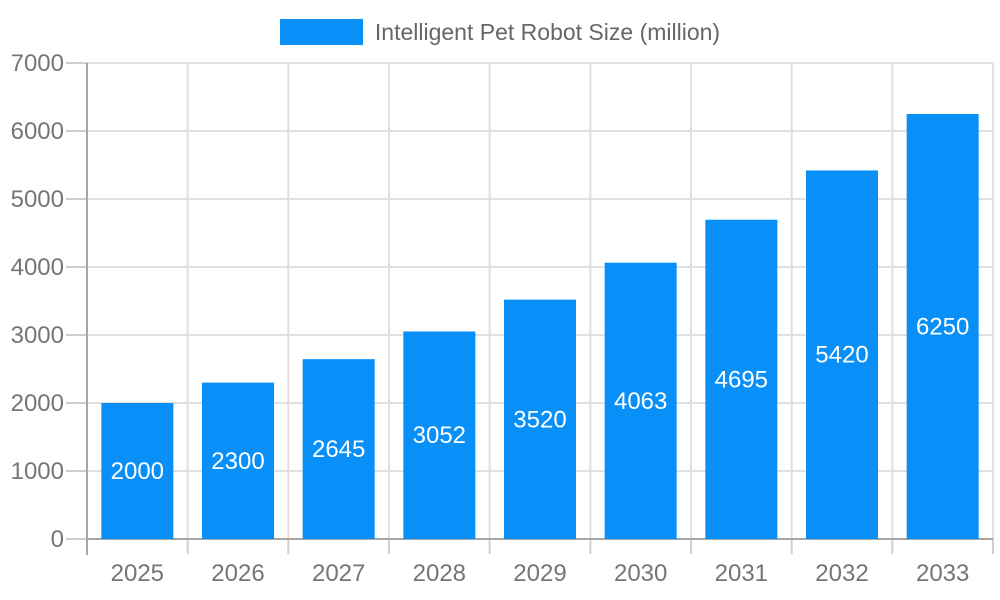 The image size is (1000, 600). I want to click on y-tick-label: 6000, so click(37, 131).